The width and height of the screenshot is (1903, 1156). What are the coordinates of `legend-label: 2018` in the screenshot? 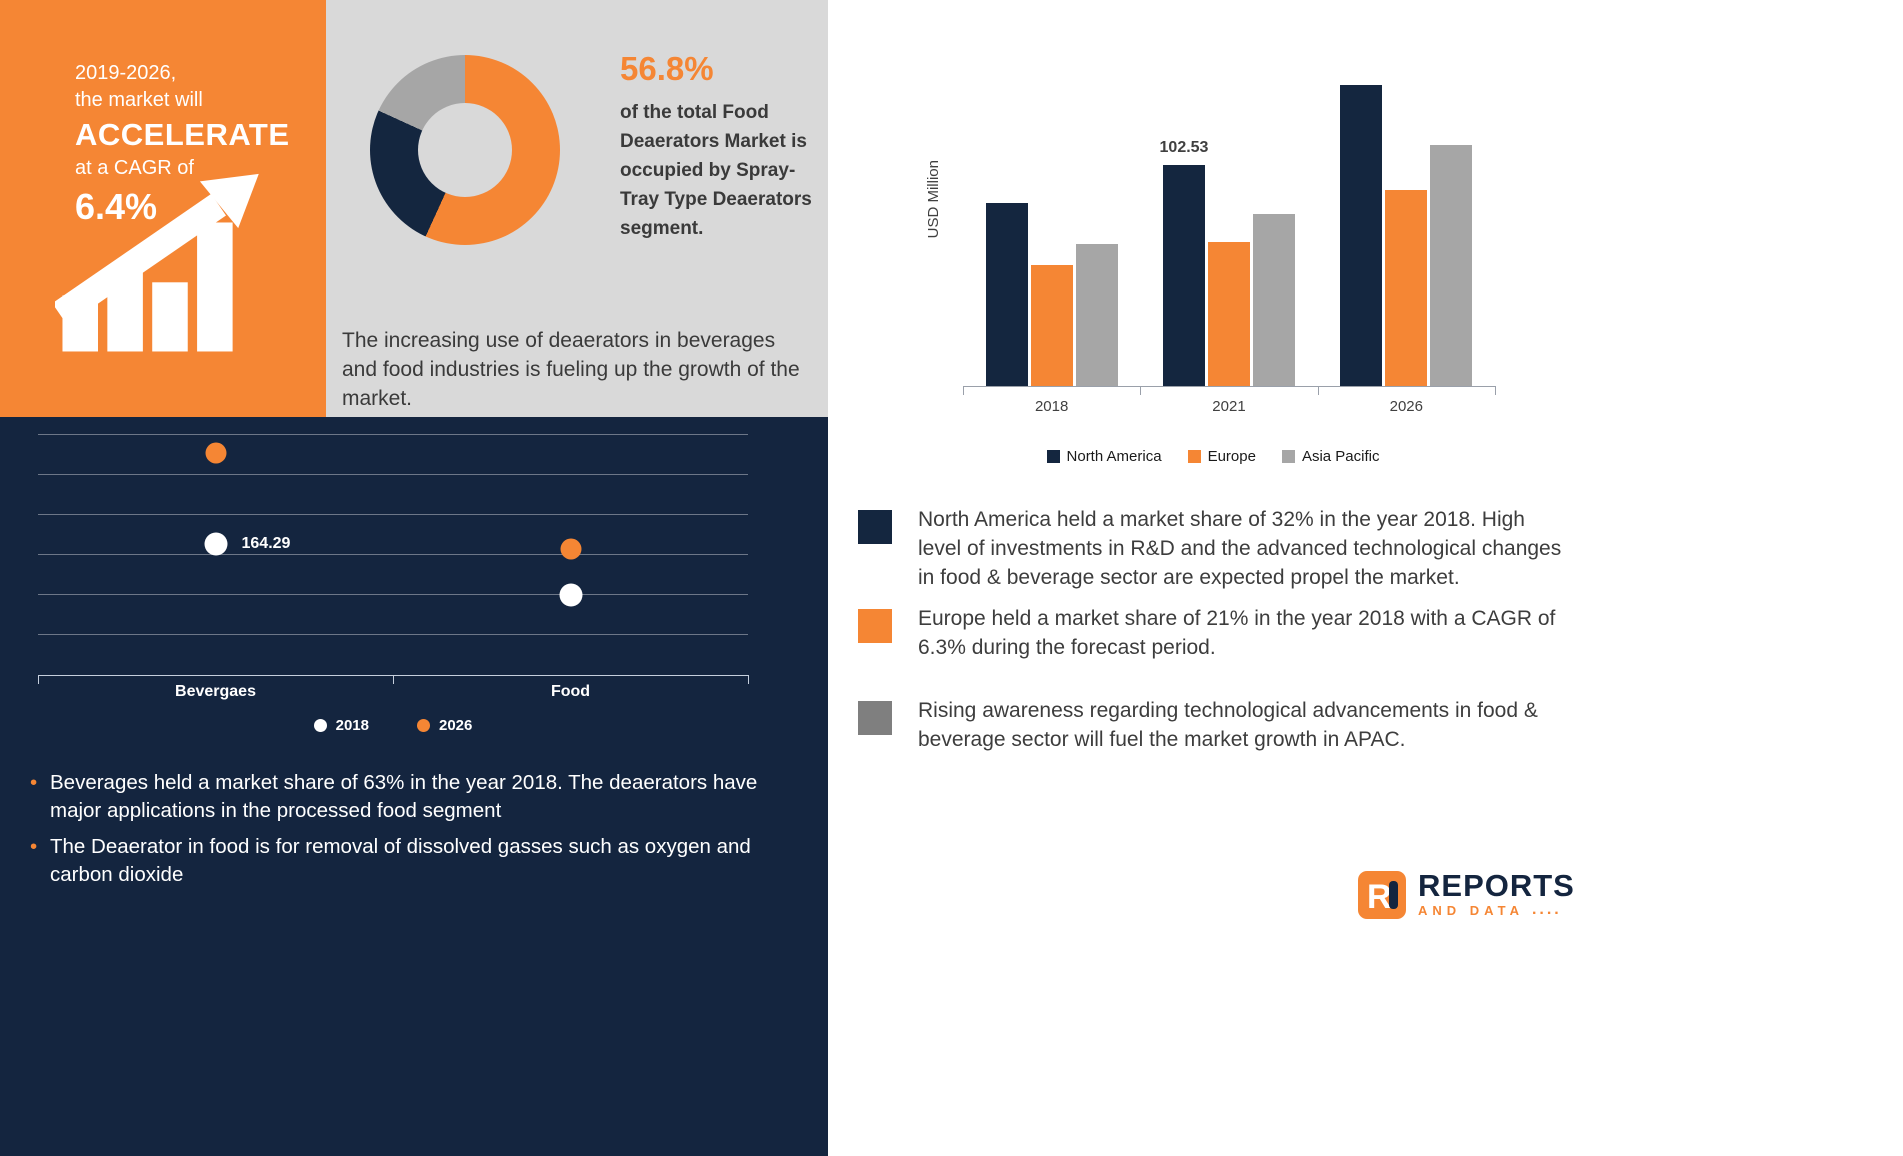 It's located at (352, 725).